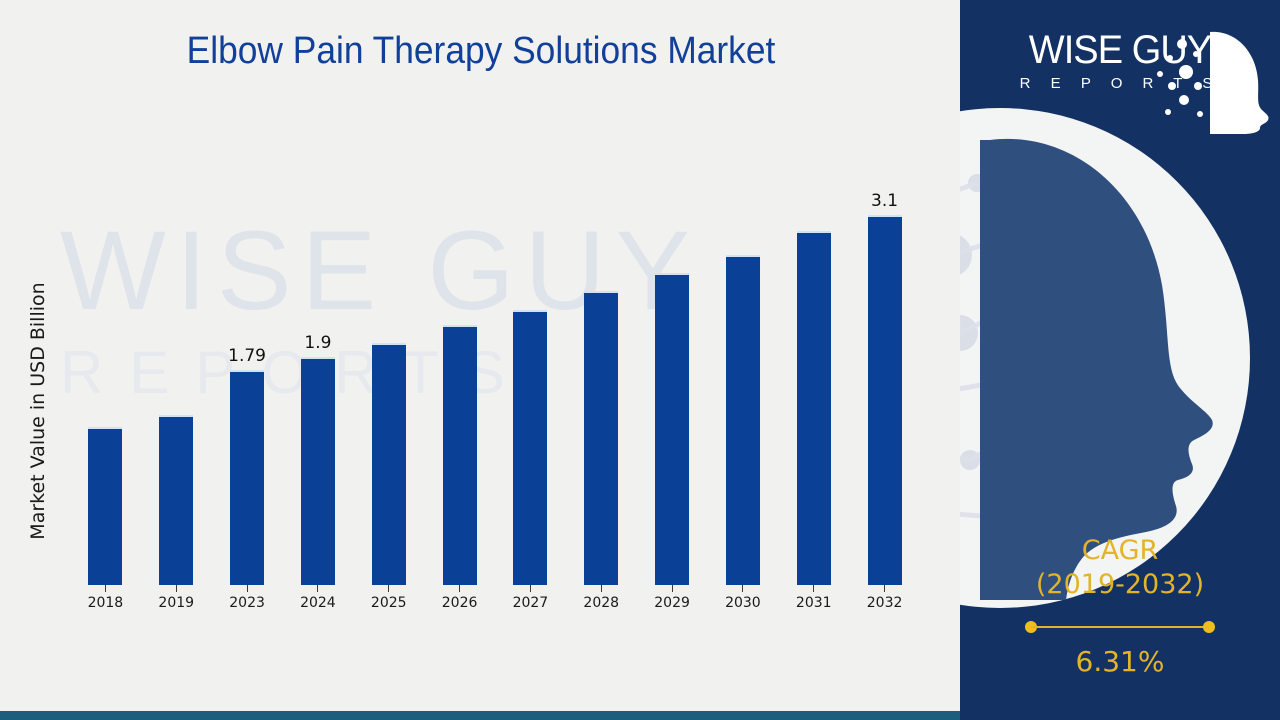  What do you see at coordinates (459, 603) in the screenshot?
I see `tick-label: 2026` at bounding box center [459, 603].